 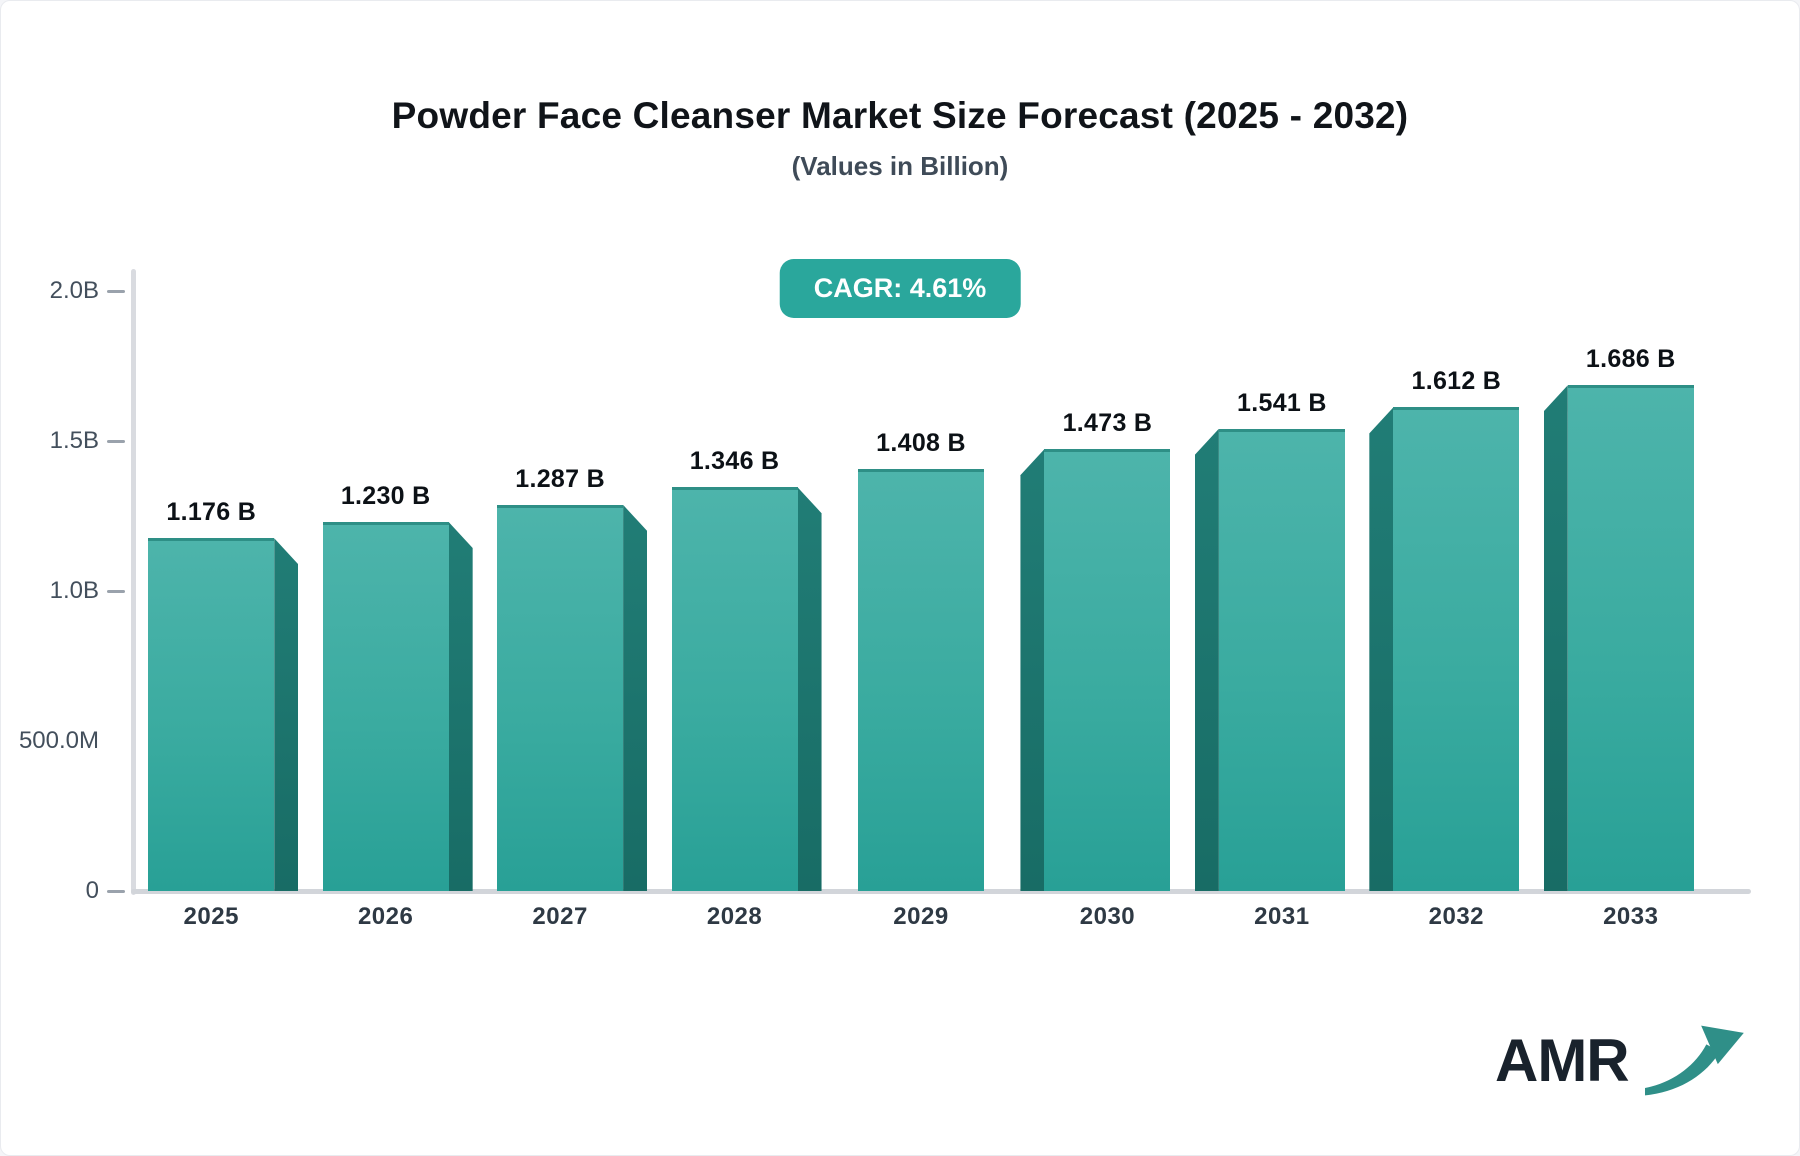 What do you see at coordinates (211, 916) in the screenshot?
I see `x-axis-label: 2025` at bounding box center [211, 916].